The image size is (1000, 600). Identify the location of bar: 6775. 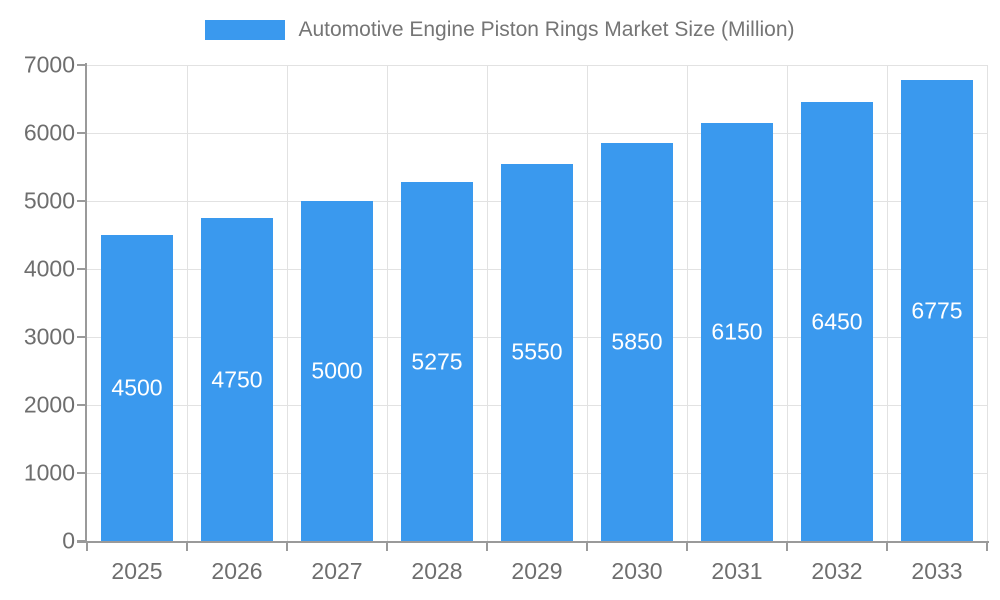
(937, 310).